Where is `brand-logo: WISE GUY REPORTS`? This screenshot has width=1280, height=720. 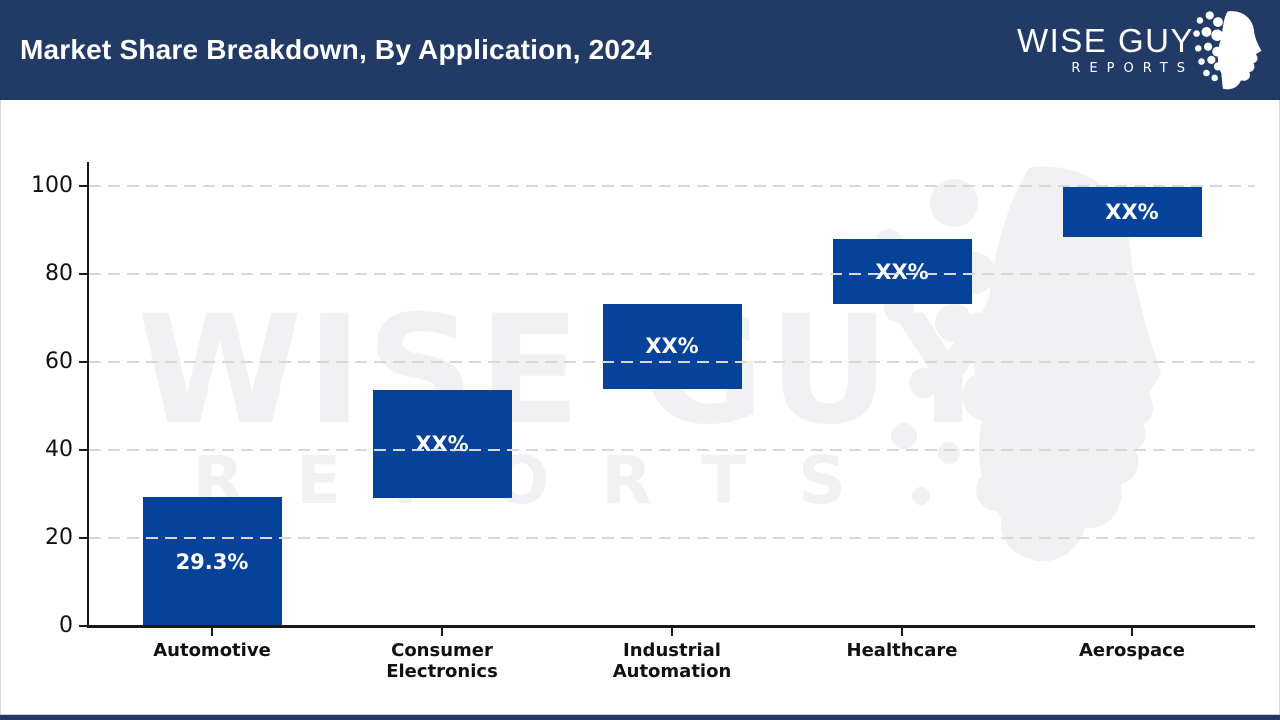
brand-logo: WISE GUY REPORTS is located at coordinates (1140, 50).